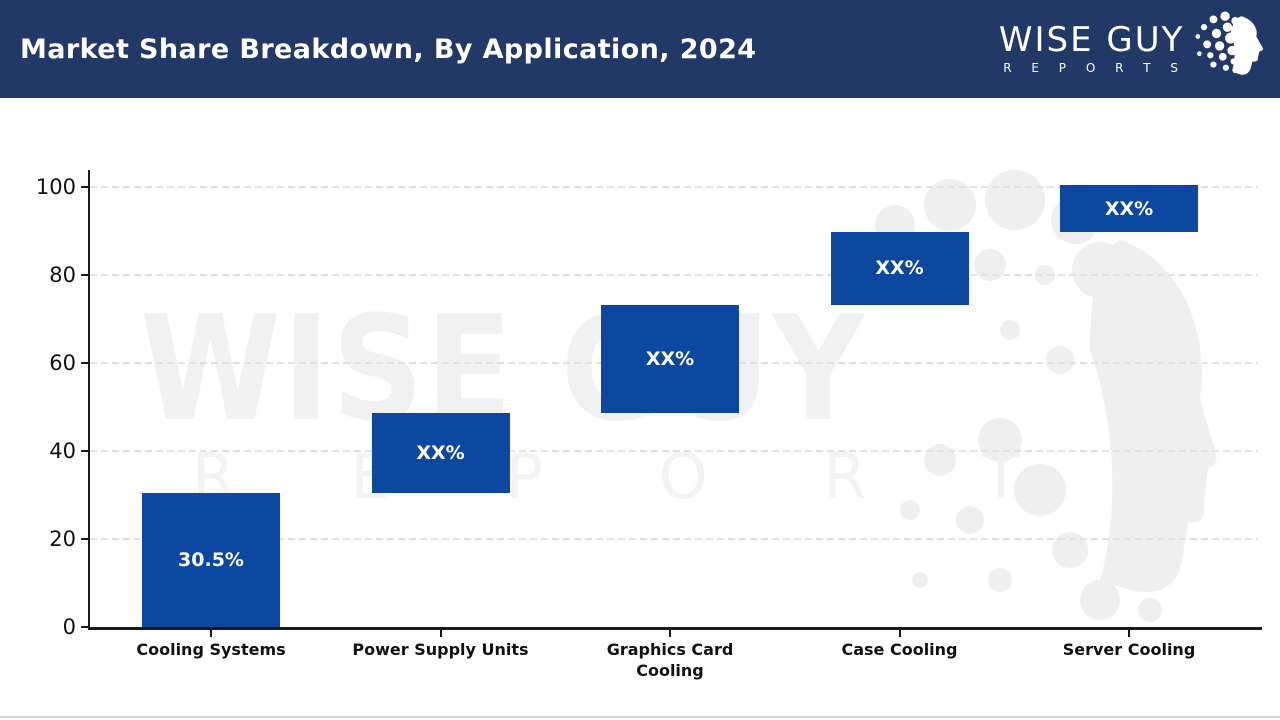 The image size is (1280, 720). I want to click on y-tick-label-20: 20, so click(62, 539).